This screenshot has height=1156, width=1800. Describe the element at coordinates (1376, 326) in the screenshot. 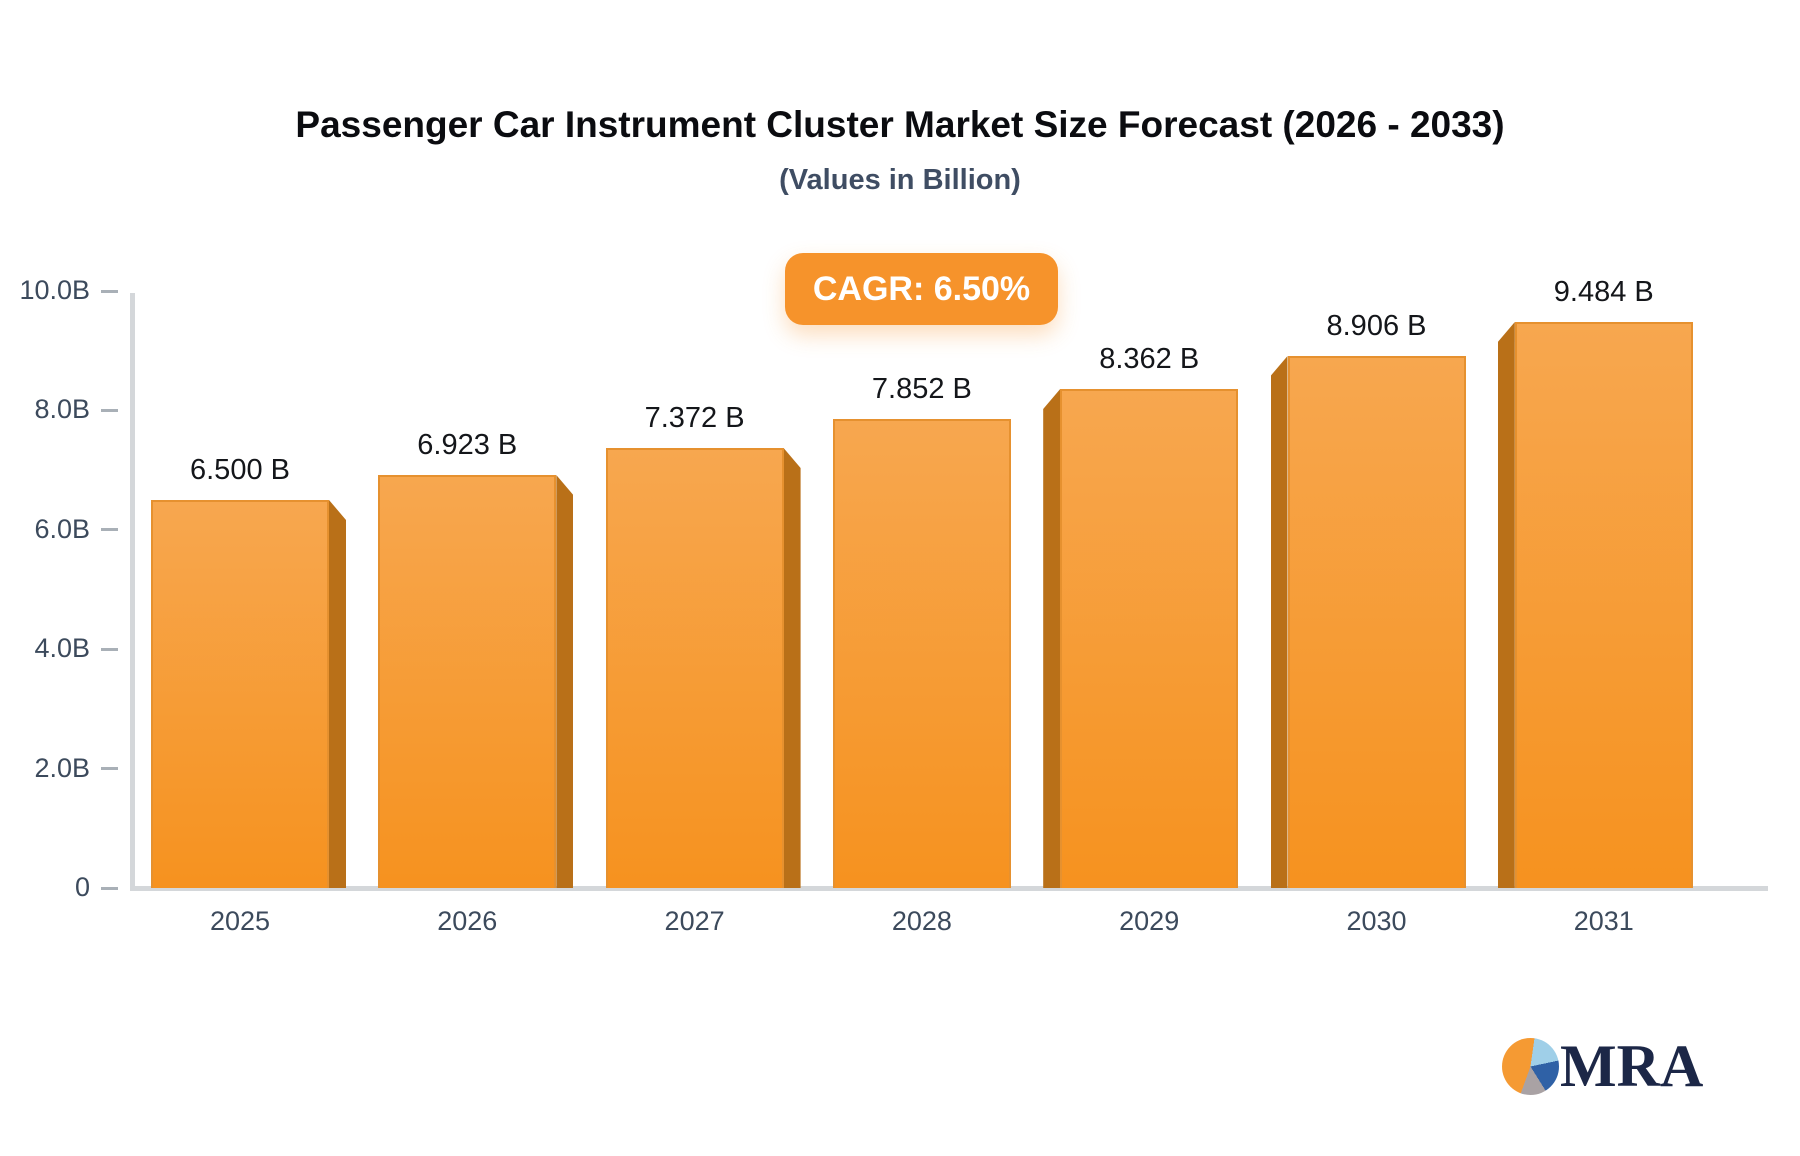

I see `bar-value-label: 8.906 B` at that location.